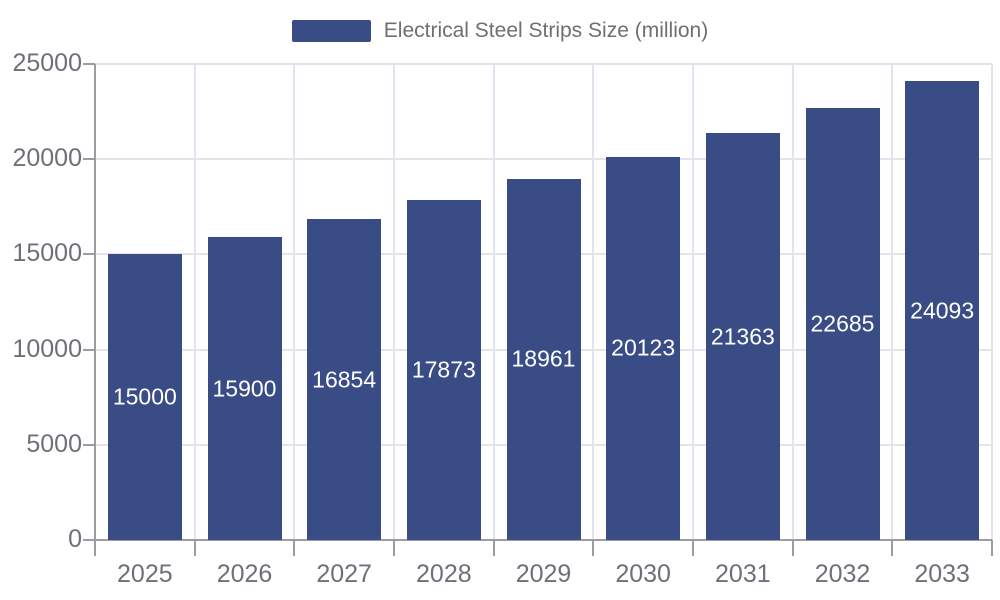  I want to click on bar-value-label: 22685, so click(842, 323).